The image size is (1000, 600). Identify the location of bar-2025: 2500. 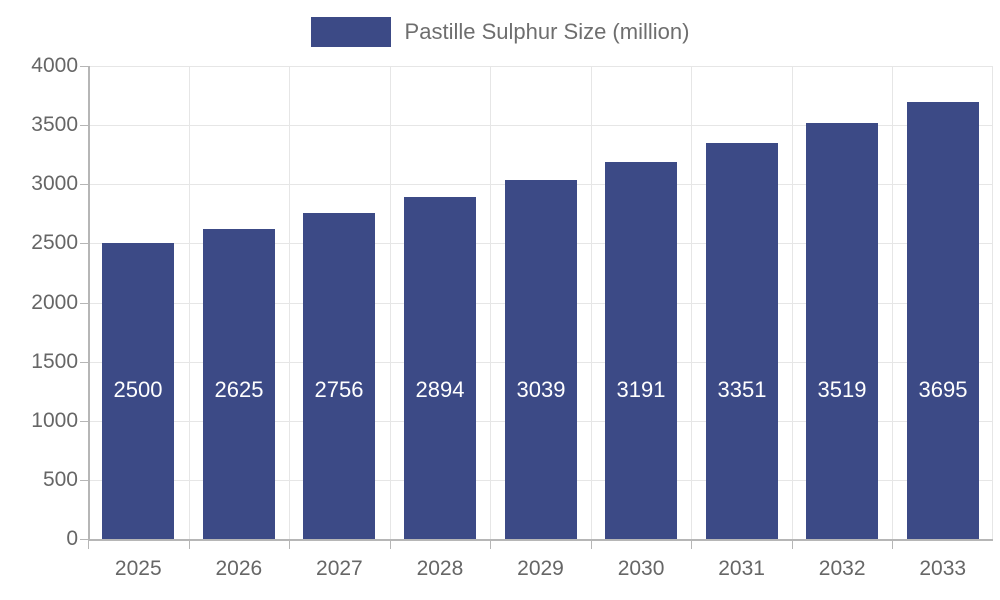
(138, 391).